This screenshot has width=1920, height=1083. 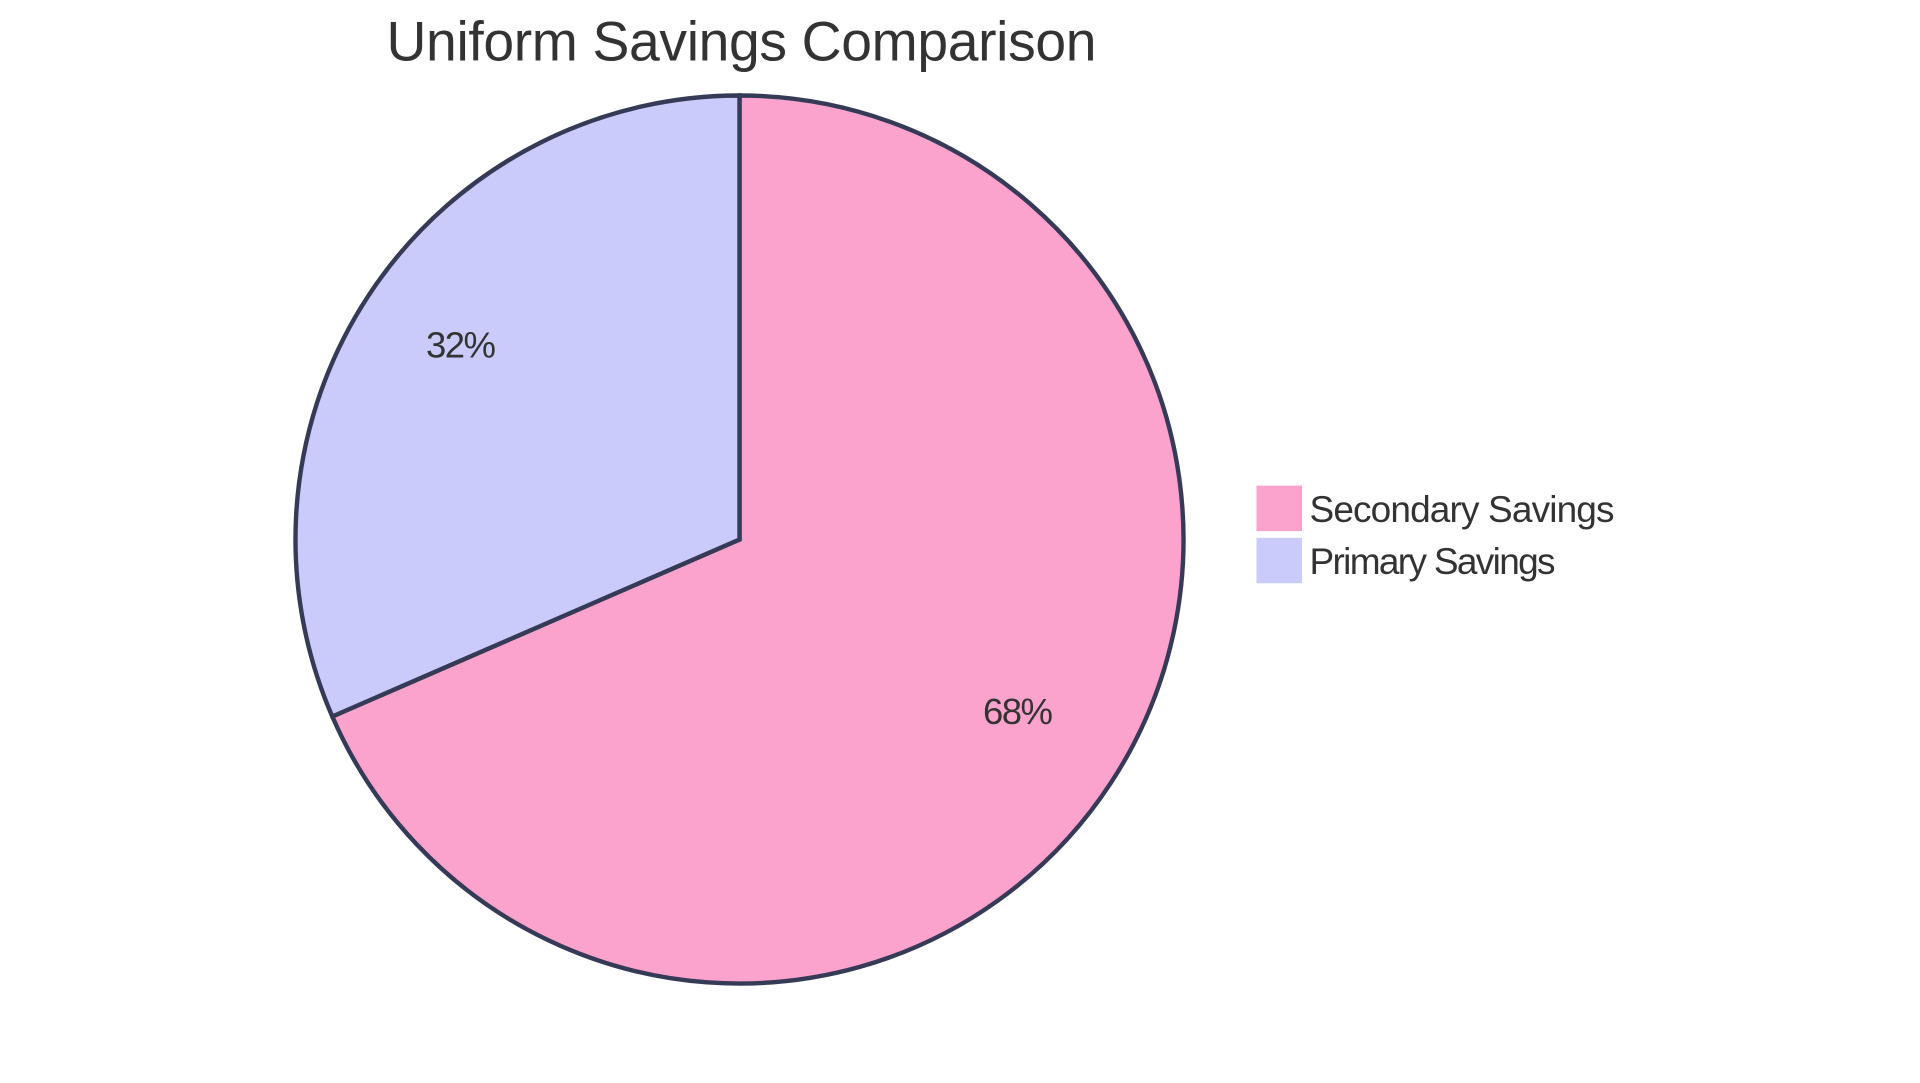 What do you see at coordinates (742, 42) in the screenshot?
I see `svg-text: Uniform Savings Comparison` at bounding box center [742, 42].